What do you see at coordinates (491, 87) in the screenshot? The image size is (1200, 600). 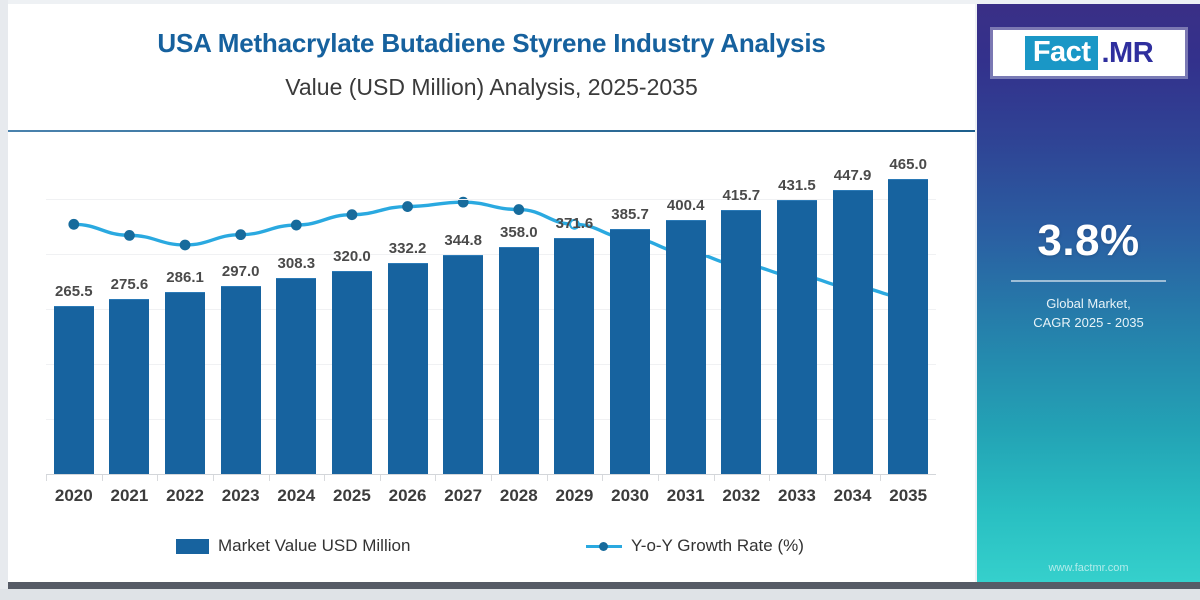 I see `page-subtitle: Value (USD Million) Analysis, 2025-2035` at bounding box center [491, 87].